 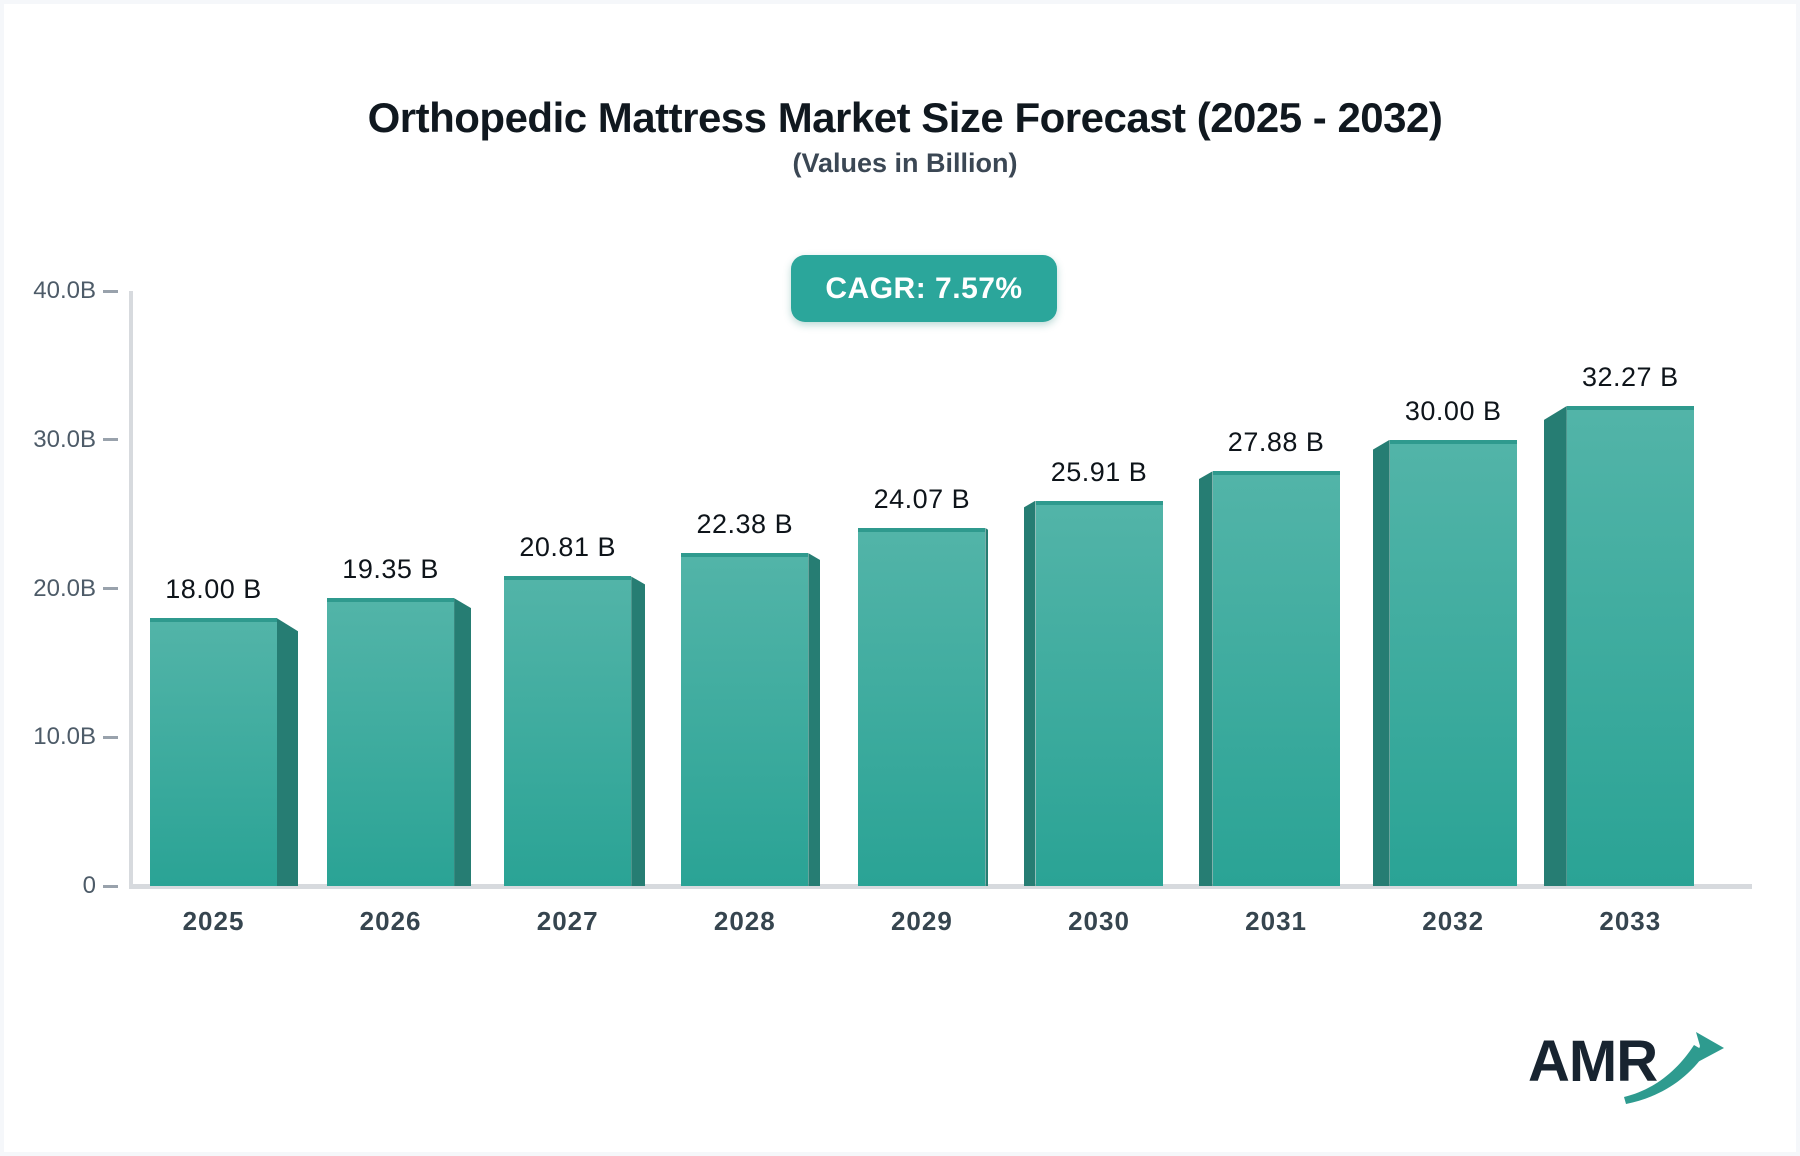 What do you see at coordinates (1453, 410) in the screenshot?
I see `bar-value-label: 30.00 B` at bounding box center [1453, 410].